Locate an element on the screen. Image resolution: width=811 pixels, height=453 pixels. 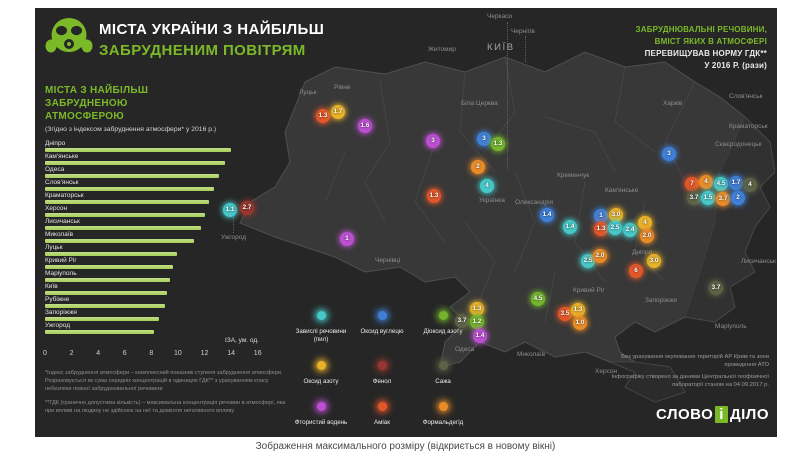
bar-row: Луцьк is located at coordinates (169, 250).